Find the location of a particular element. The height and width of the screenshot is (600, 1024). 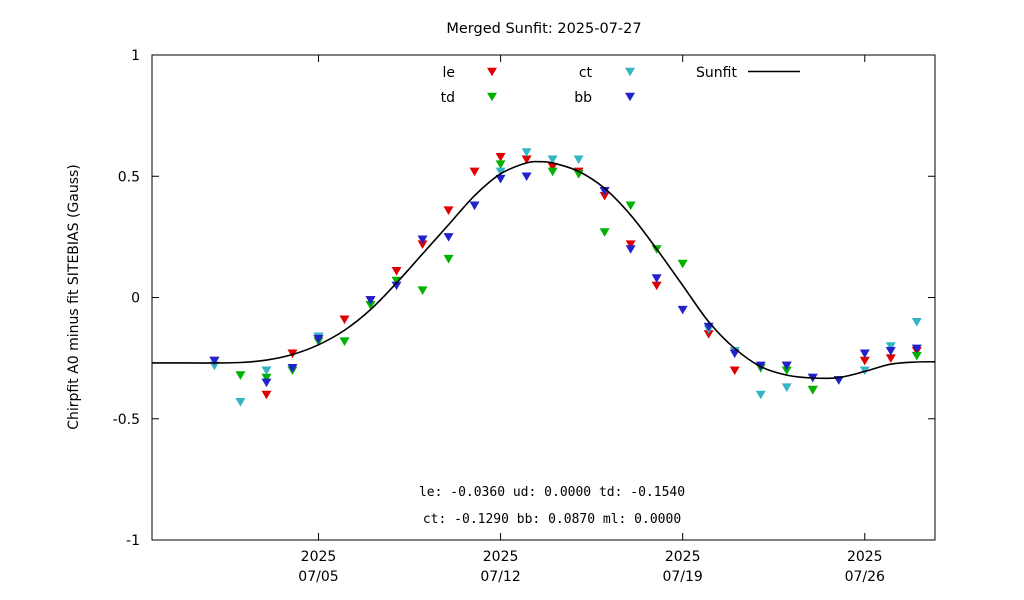

x-tick-label-date: 07/12 is located at coordinates (500, 577).